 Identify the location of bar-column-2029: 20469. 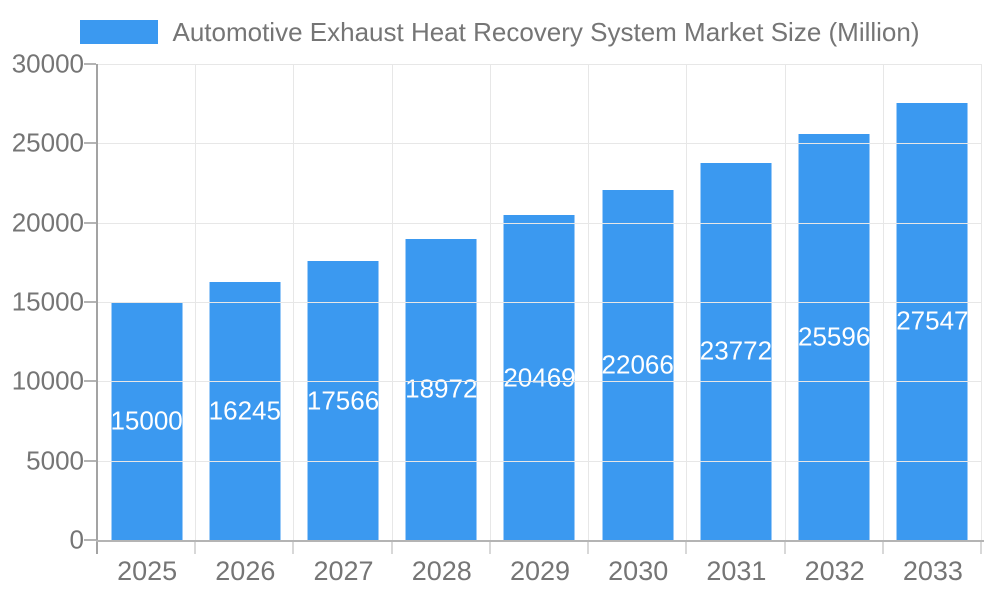
(540, 309).